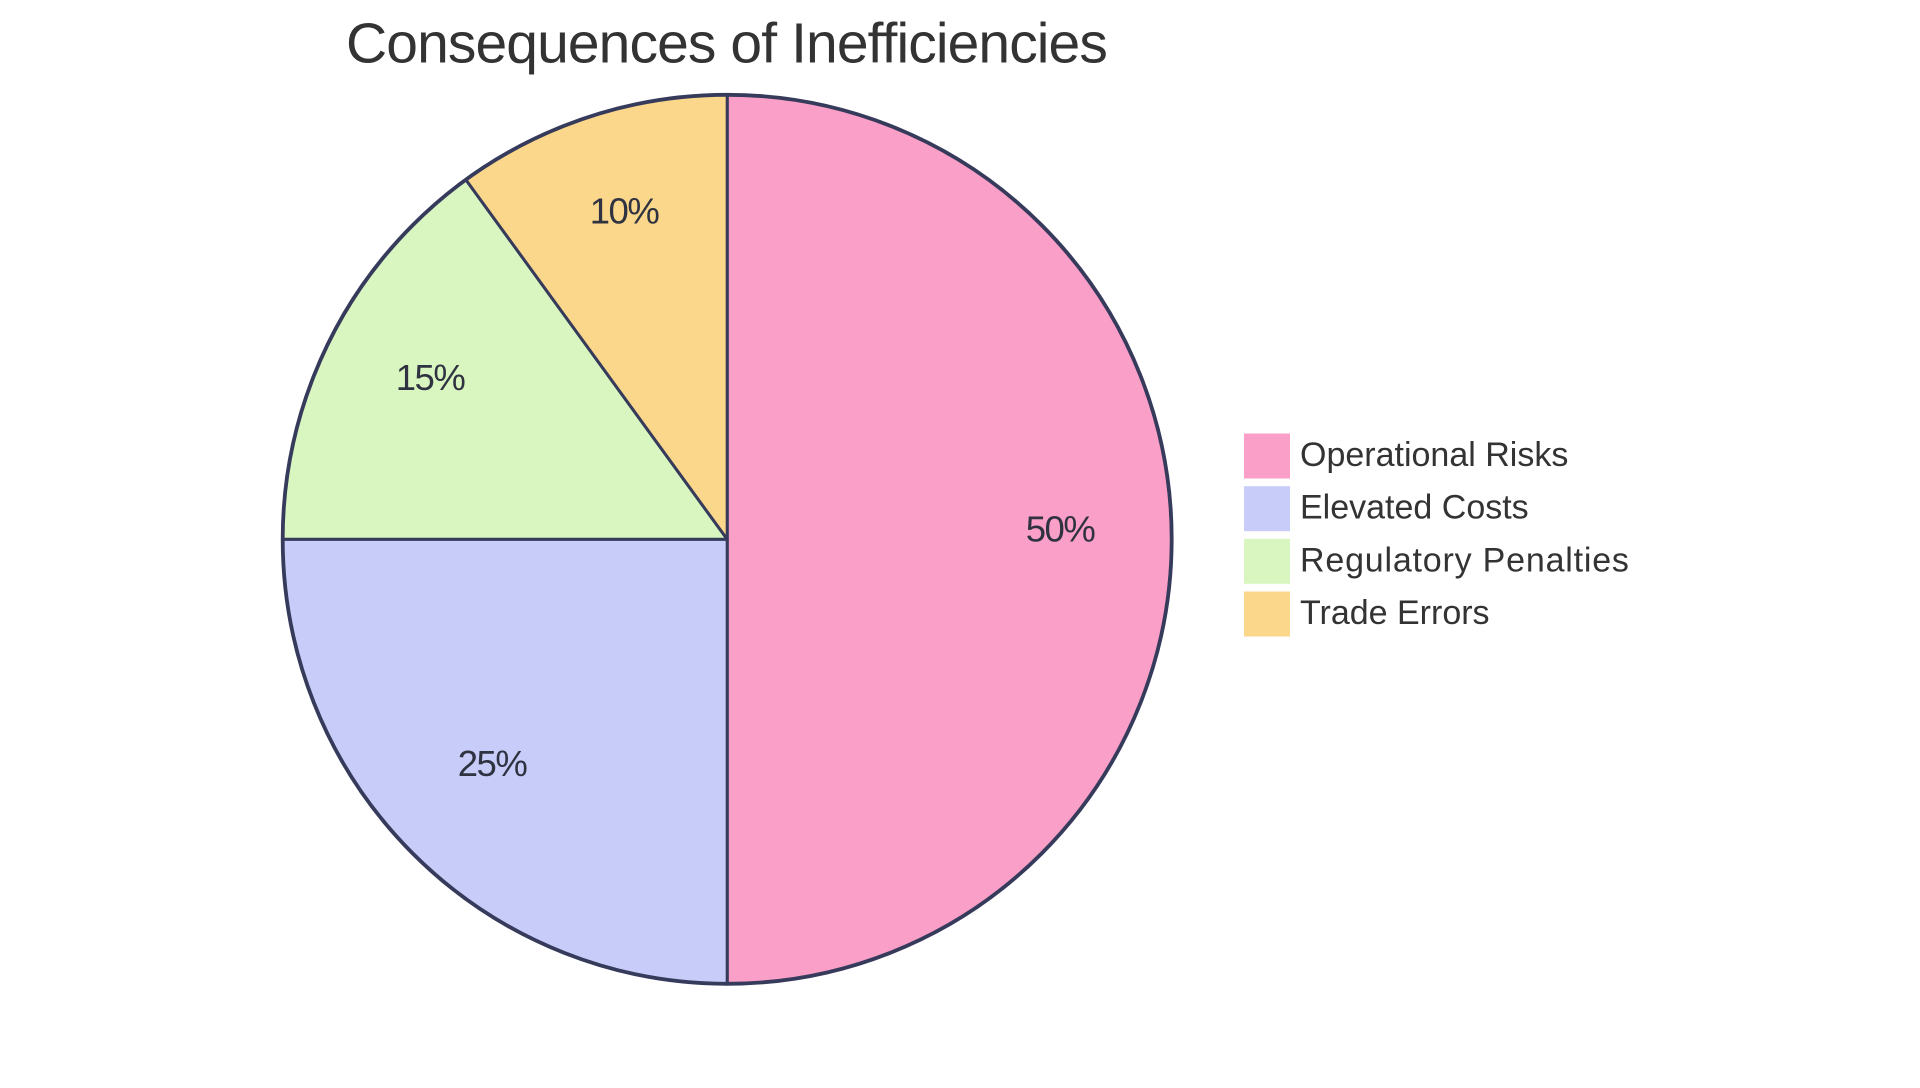 The image size is (1920, 1088). Describe the element at coordinates (493, 763) in the screenshot. I see `svg-text: 25%` at that location.